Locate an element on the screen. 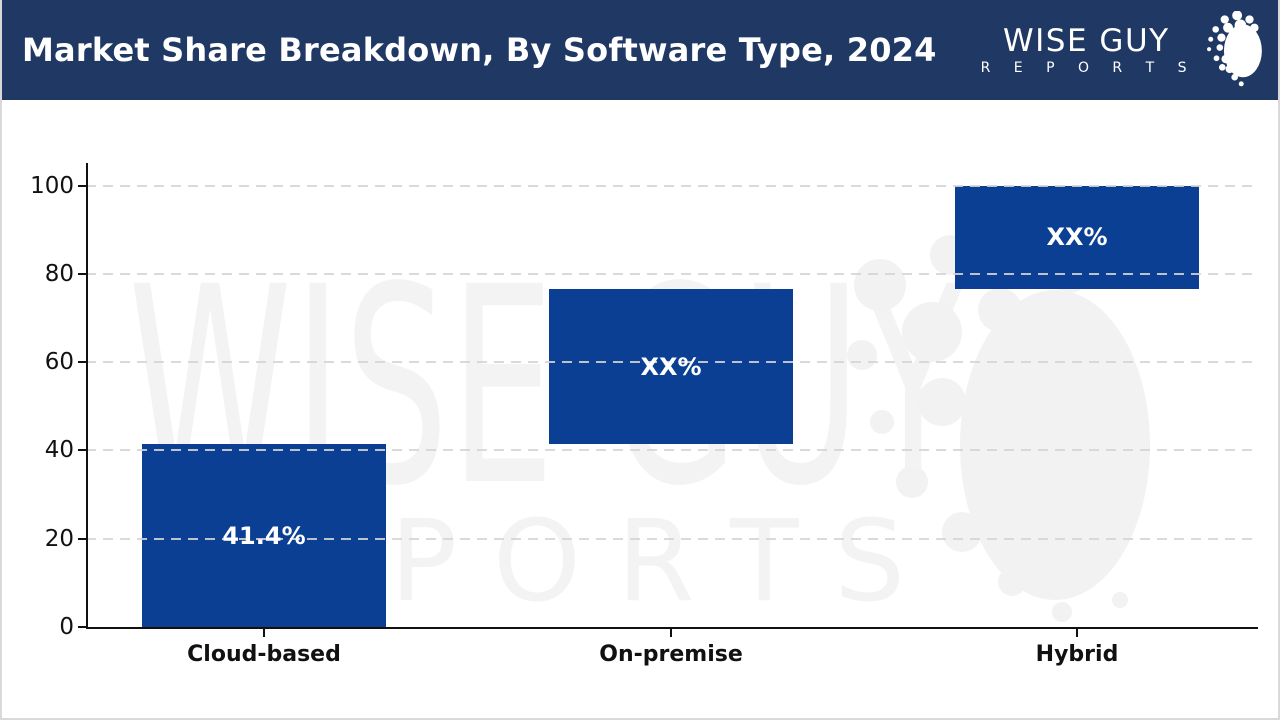  logo-line-wiseguy: WISE GUY is located at coordinates (1086, 40).